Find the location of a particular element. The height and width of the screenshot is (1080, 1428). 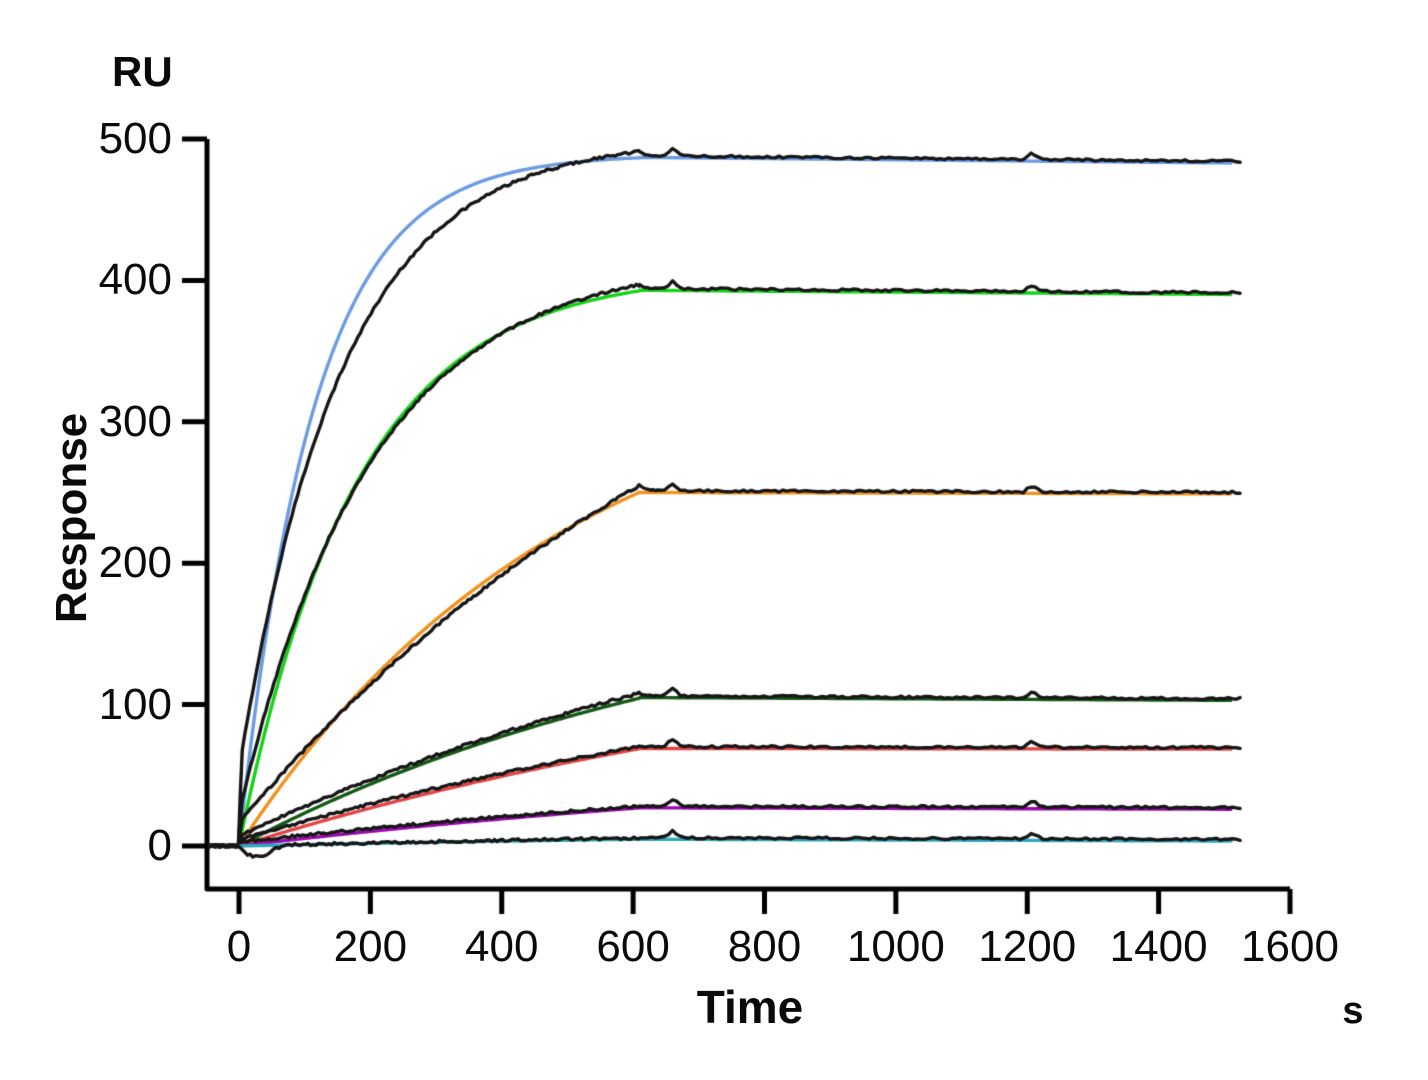

y-tick-label: 300 is located at coordinates (135, 421).